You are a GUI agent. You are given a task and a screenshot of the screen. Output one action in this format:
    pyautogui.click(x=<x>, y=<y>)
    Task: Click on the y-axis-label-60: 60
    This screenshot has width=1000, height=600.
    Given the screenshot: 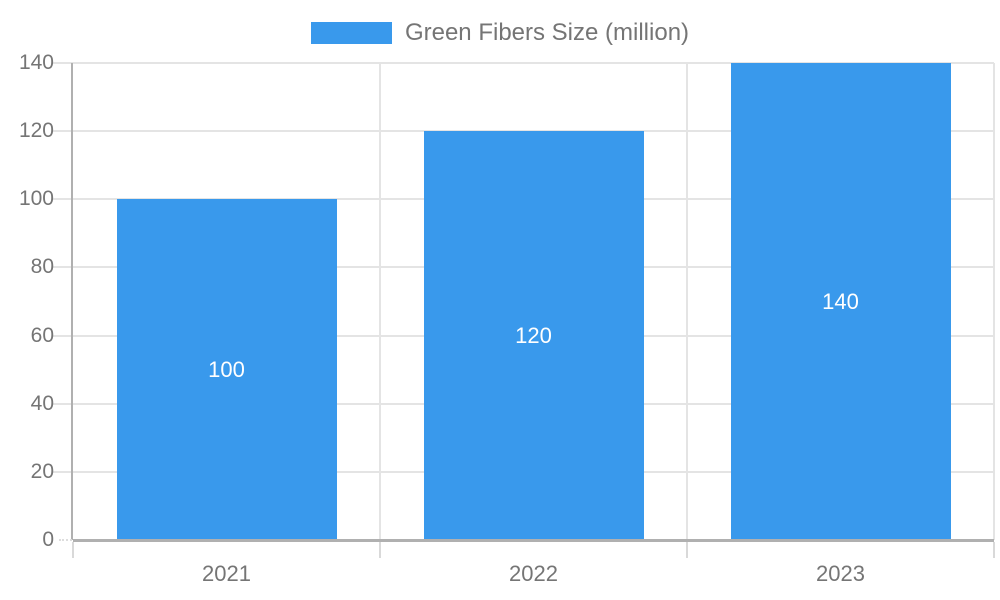 What is the action you would take?
    pyautogui.click(x=42, y=335)
    